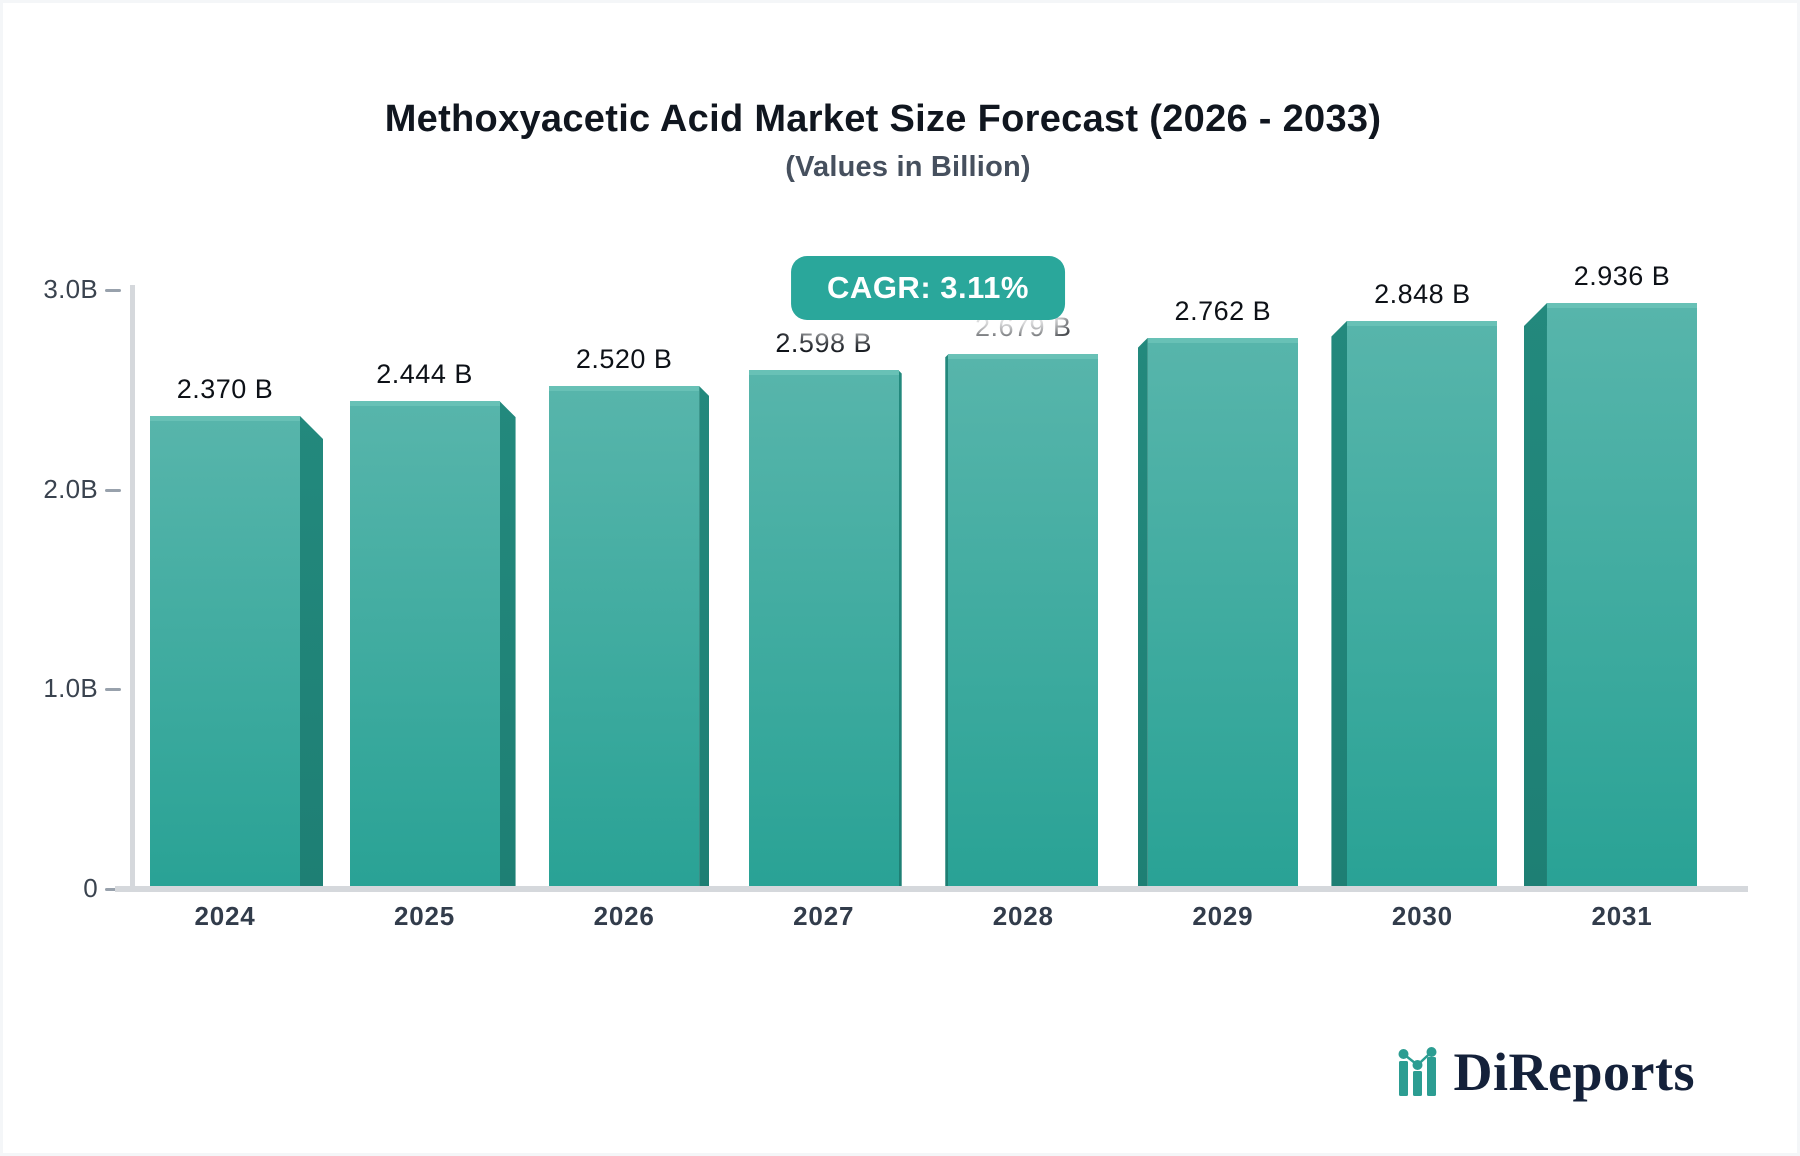 This screenshot has height=1156, width=1800. Describe the element at coordinates (1422, 916) in the screenshot. I see `x-axis-label-2030: 2030` at that location.